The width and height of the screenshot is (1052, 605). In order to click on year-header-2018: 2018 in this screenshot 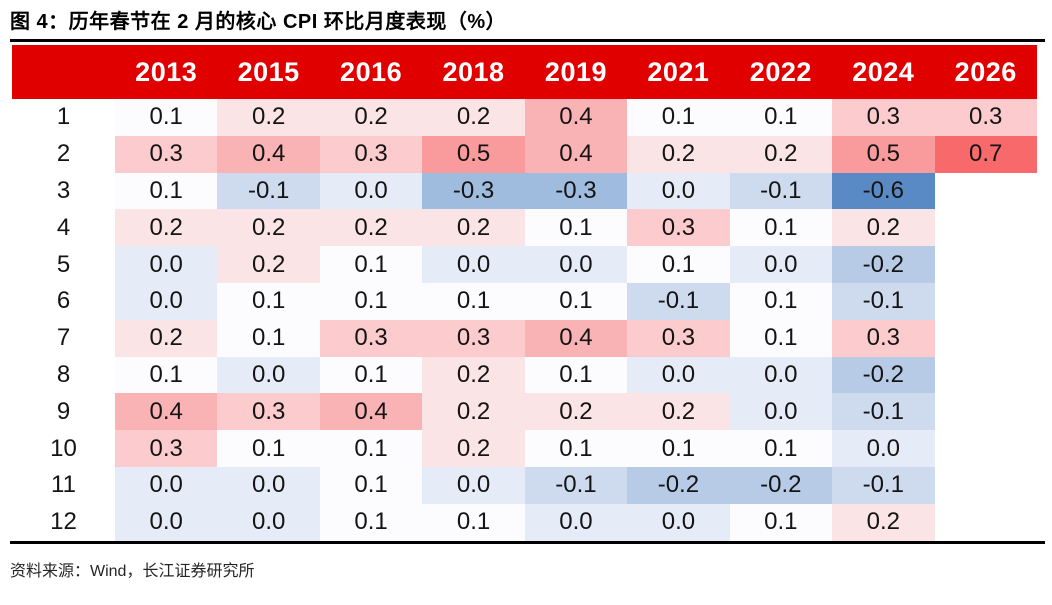, I will do `click(473, 71)`.